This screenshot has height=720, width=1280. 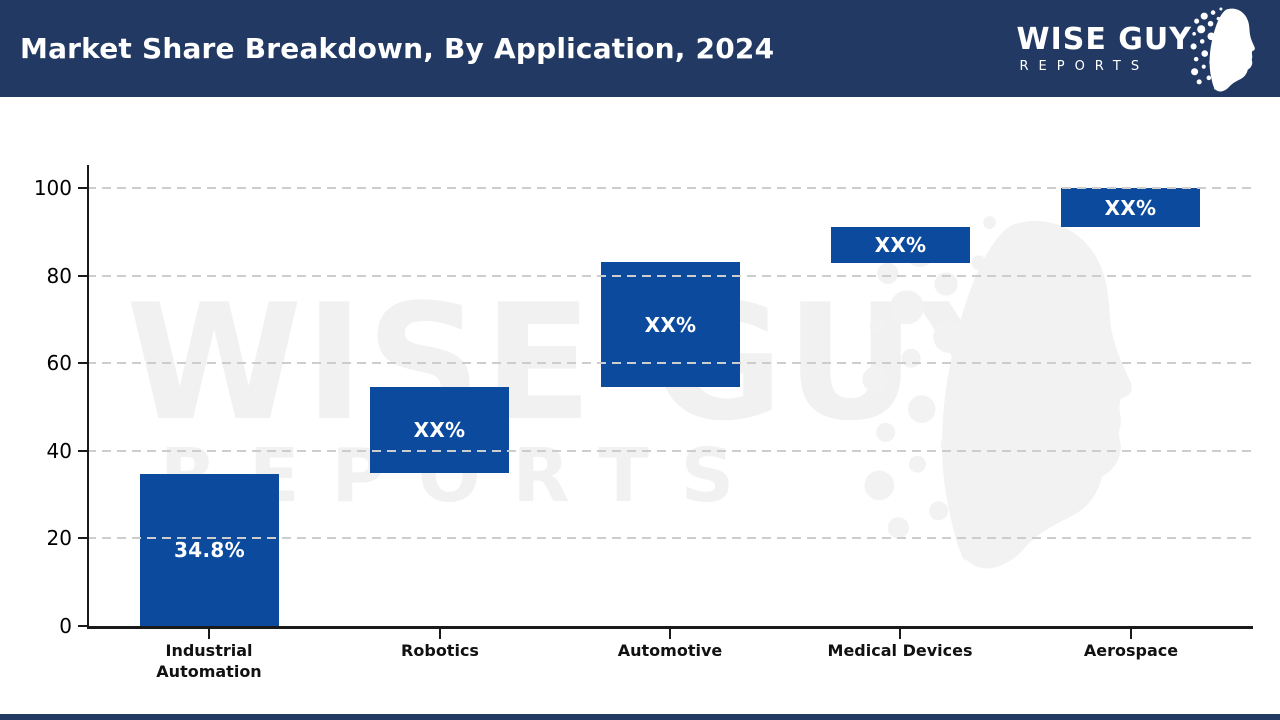 I want to click on y-tick-label-80: 80, so click(x=59, y=275).